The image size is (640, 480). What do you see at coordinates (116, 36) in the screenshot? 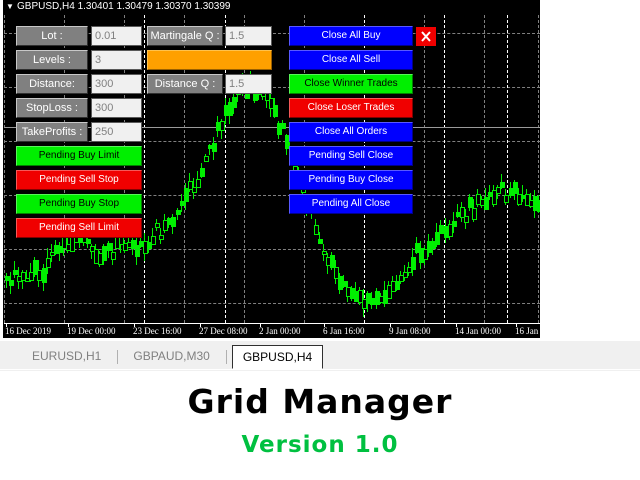
I see `field-input-0: 0.01` at bounding box center [116, 36].